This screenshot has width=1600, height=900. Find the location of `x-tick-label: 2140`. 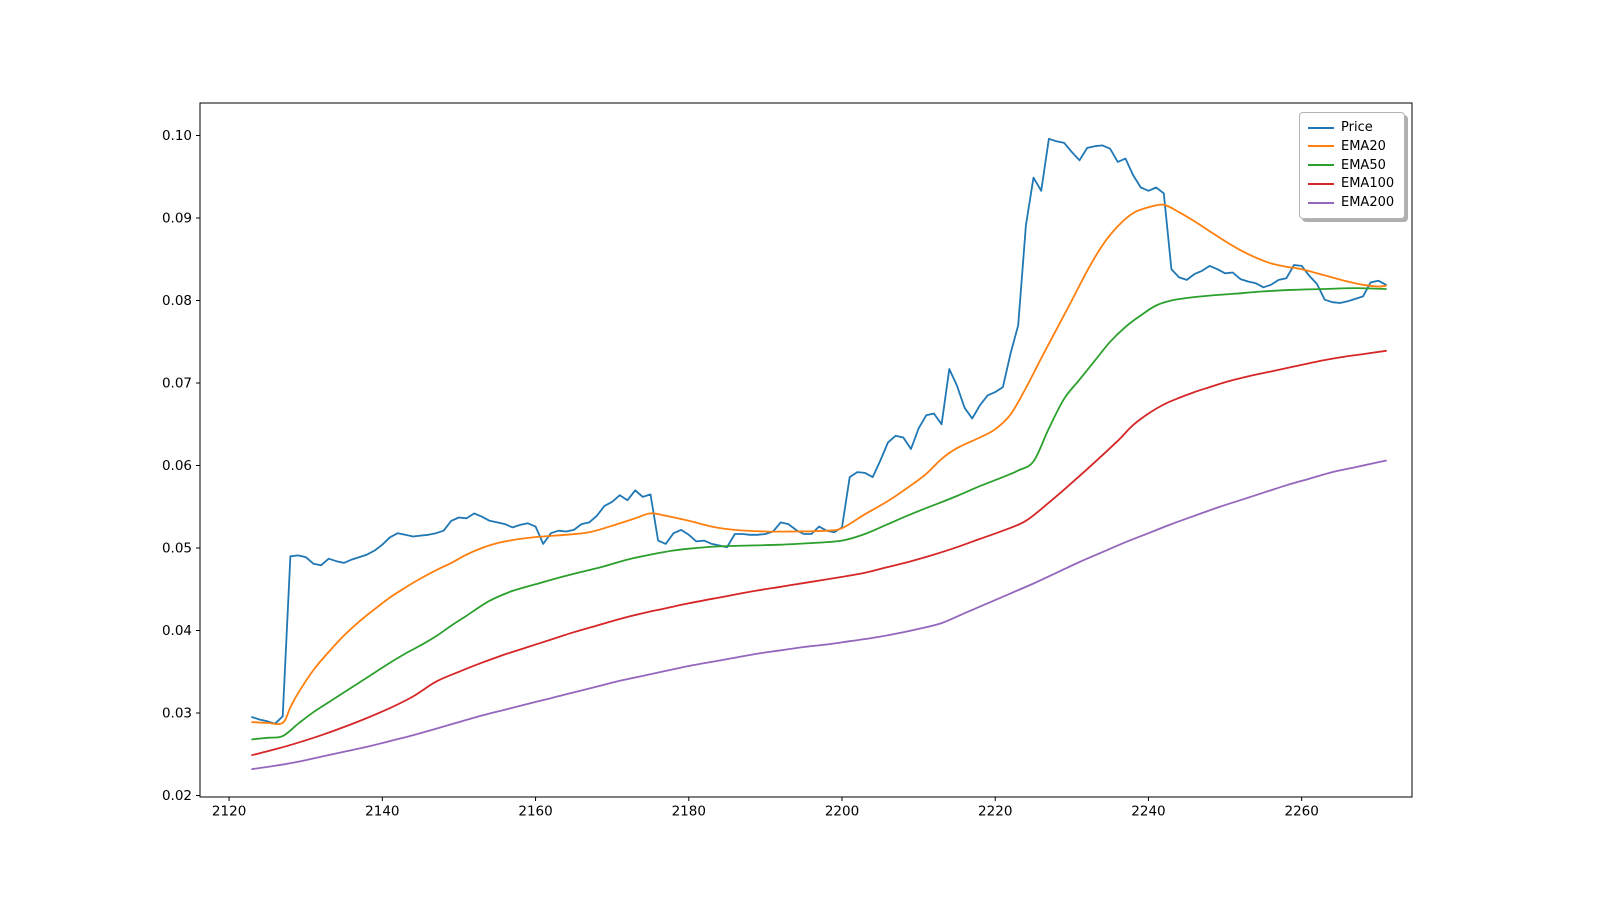

x-tick-label: 2140 is located at coordinates (382, 812).